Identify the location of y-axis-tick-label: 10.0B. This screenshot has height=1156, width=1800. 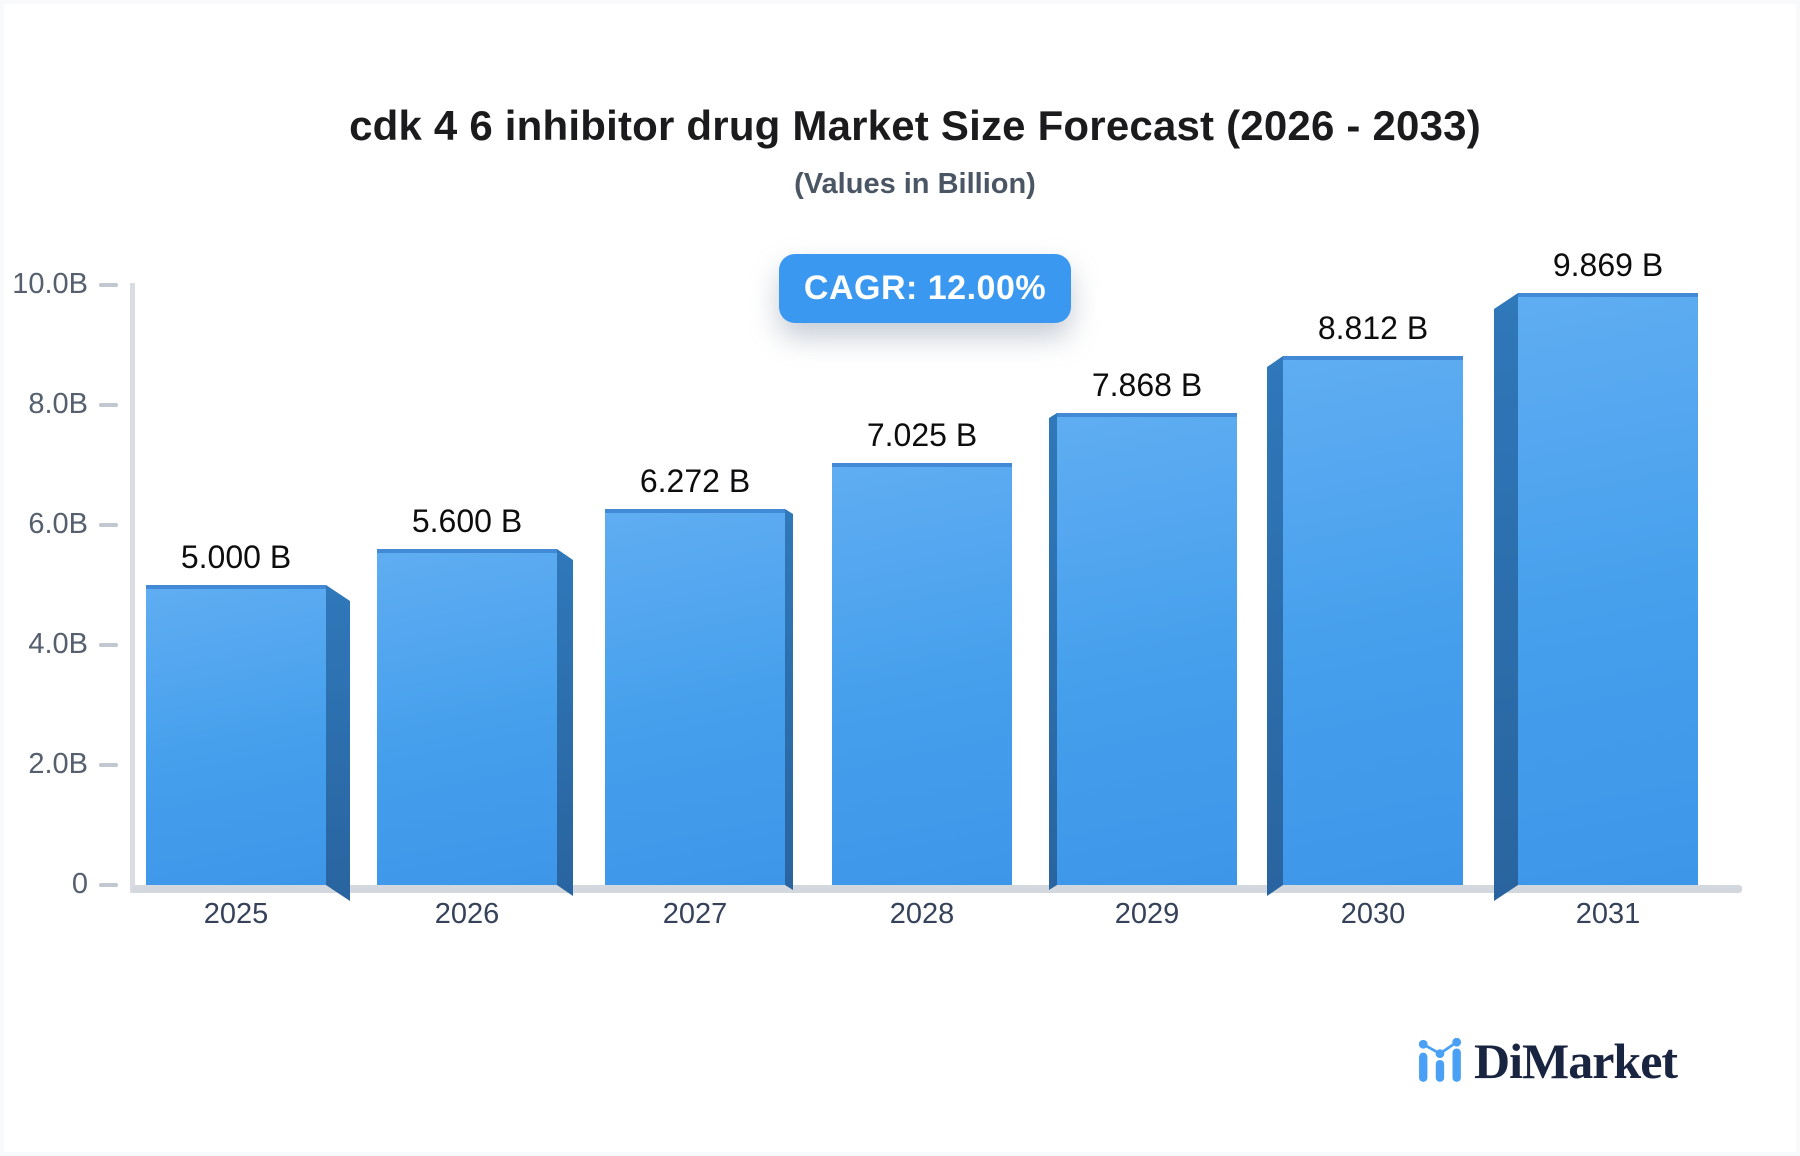
(50, 284).